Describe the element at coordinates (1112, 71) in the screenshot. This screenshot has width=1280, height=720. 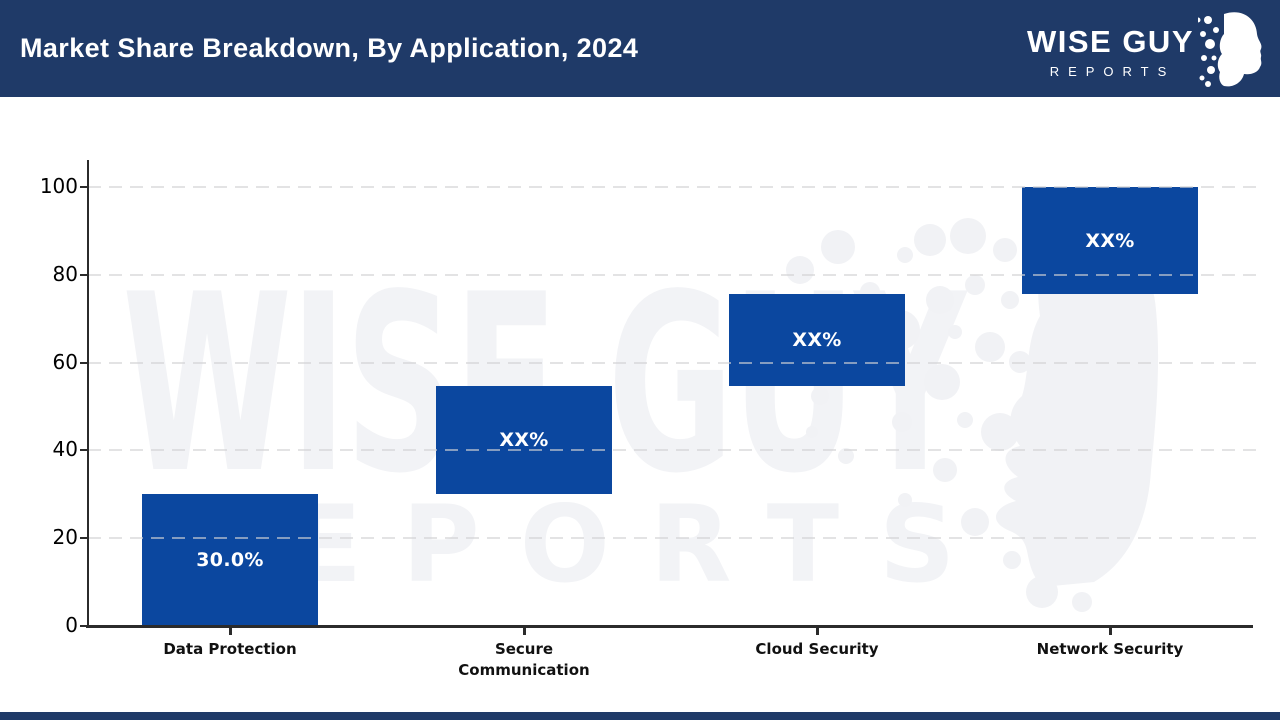
I see `brand-logo-secondary-text: REPORTS` at that location.